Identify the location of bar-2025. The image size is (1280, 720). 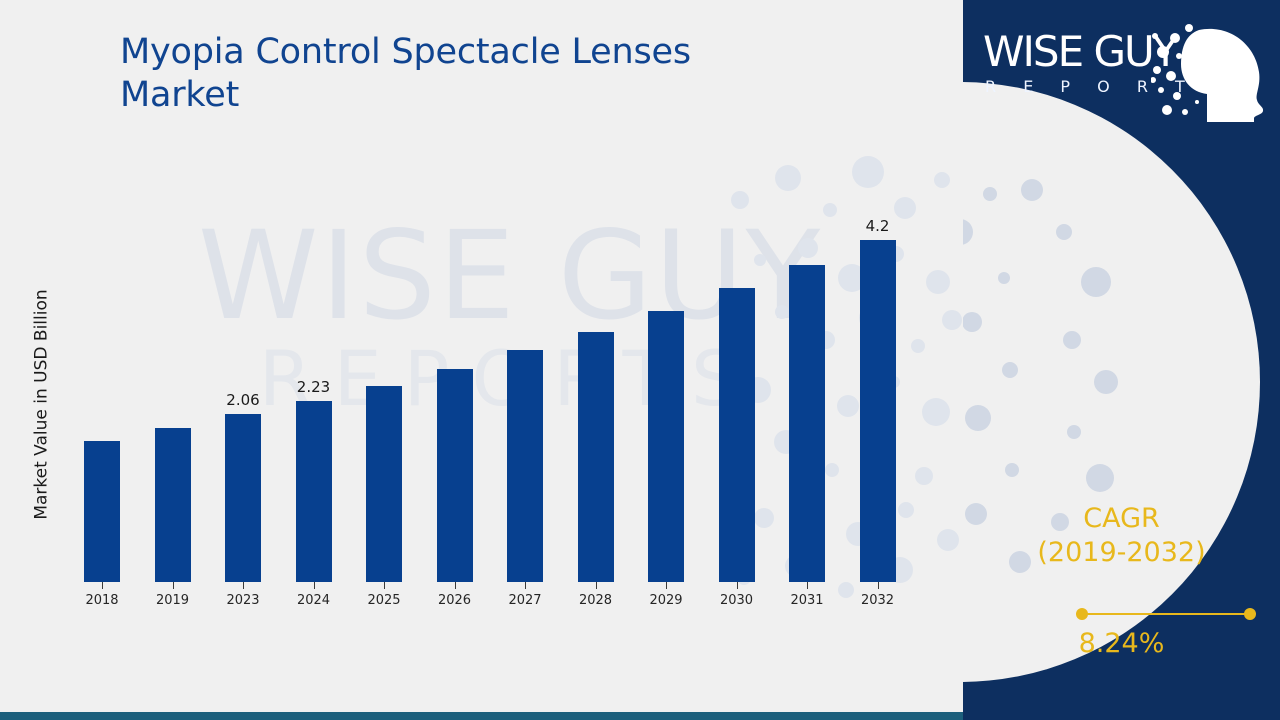
(384, 484).